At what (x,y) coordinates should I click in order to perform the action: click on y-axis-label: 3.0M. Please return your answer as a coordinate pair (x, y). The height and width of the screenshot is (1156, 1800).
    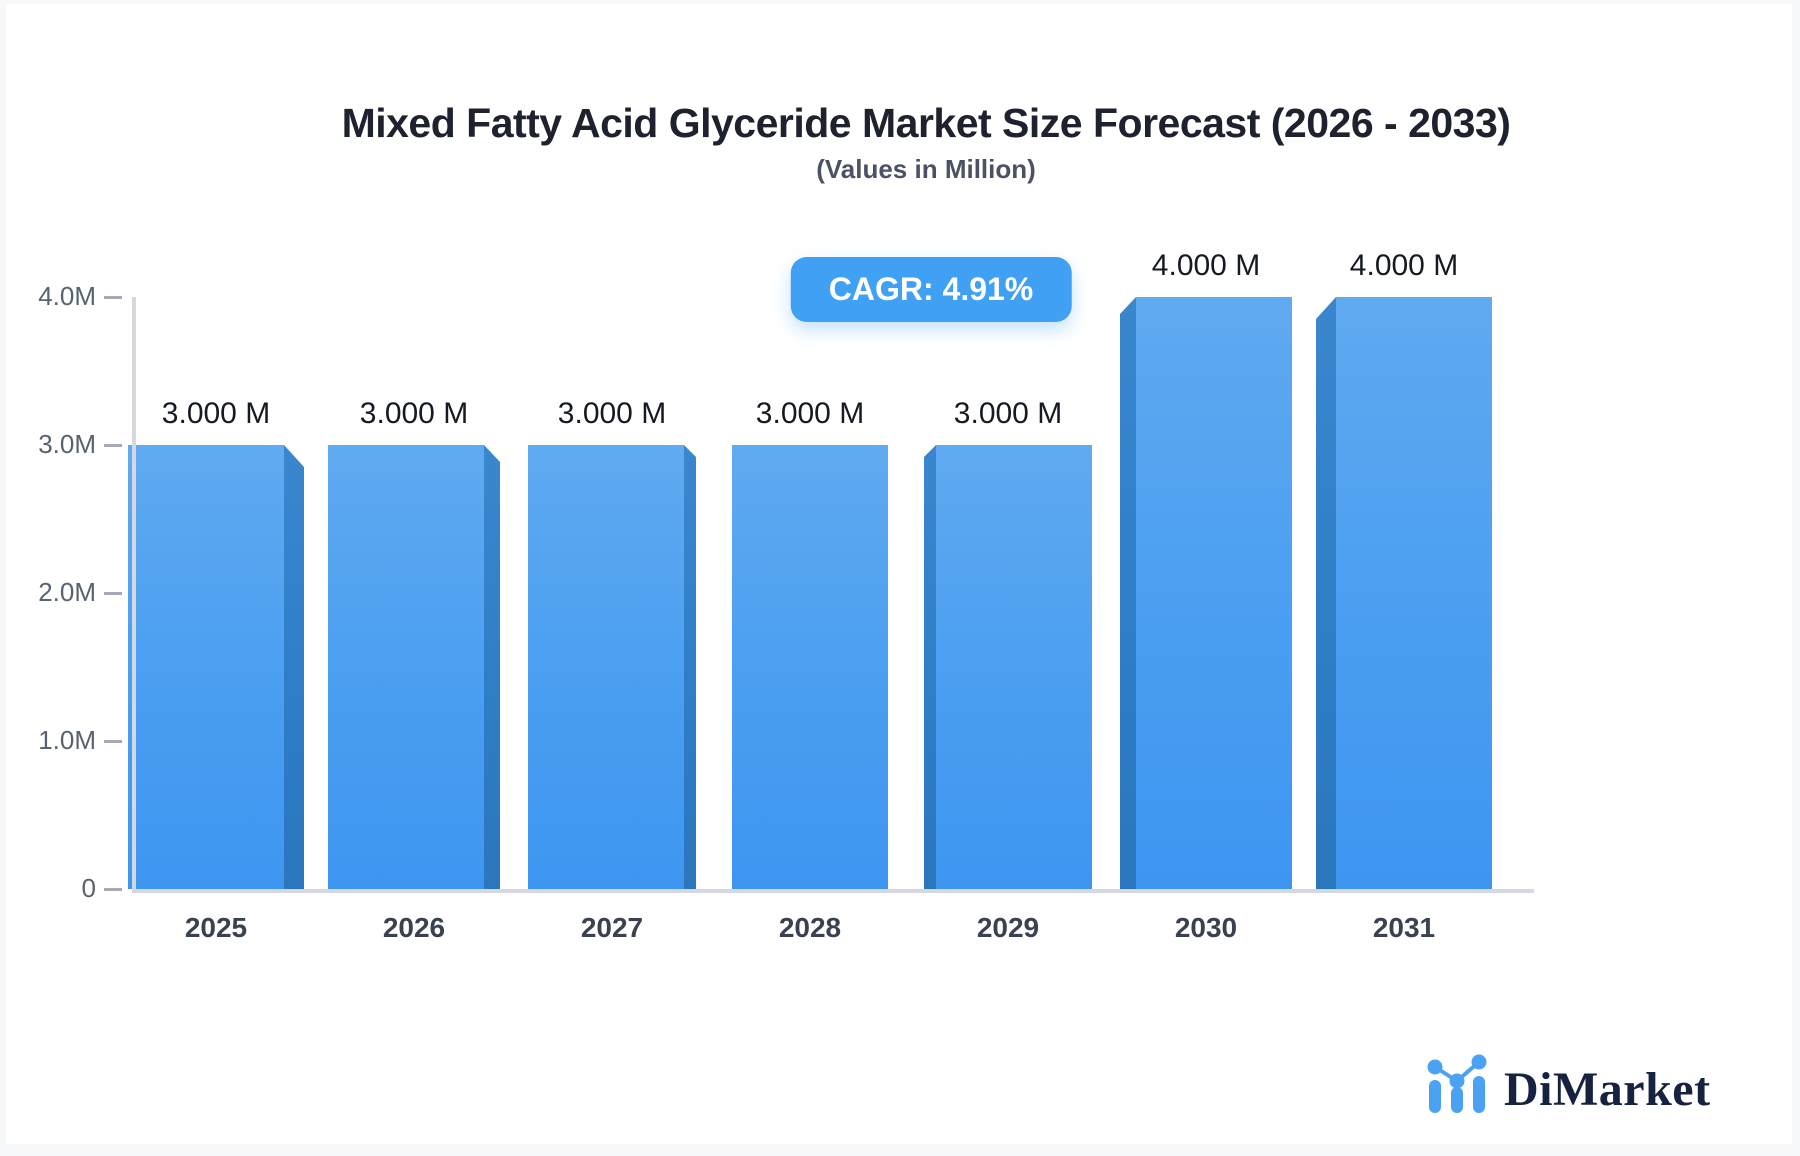
    Looking at the image, I should click on (67, 444).